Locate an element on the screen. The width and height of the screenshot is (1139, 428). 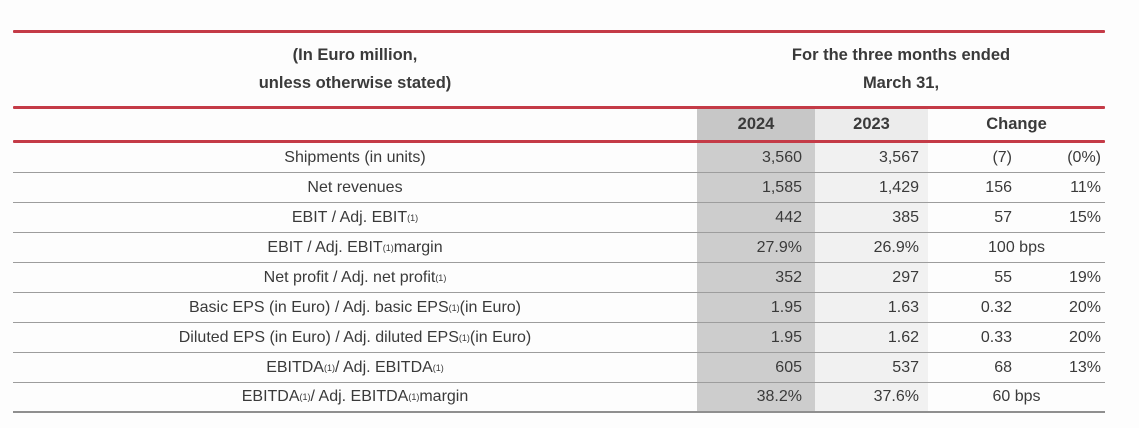
cell-change-abs: 57 is located at coordinates (1003, 217).